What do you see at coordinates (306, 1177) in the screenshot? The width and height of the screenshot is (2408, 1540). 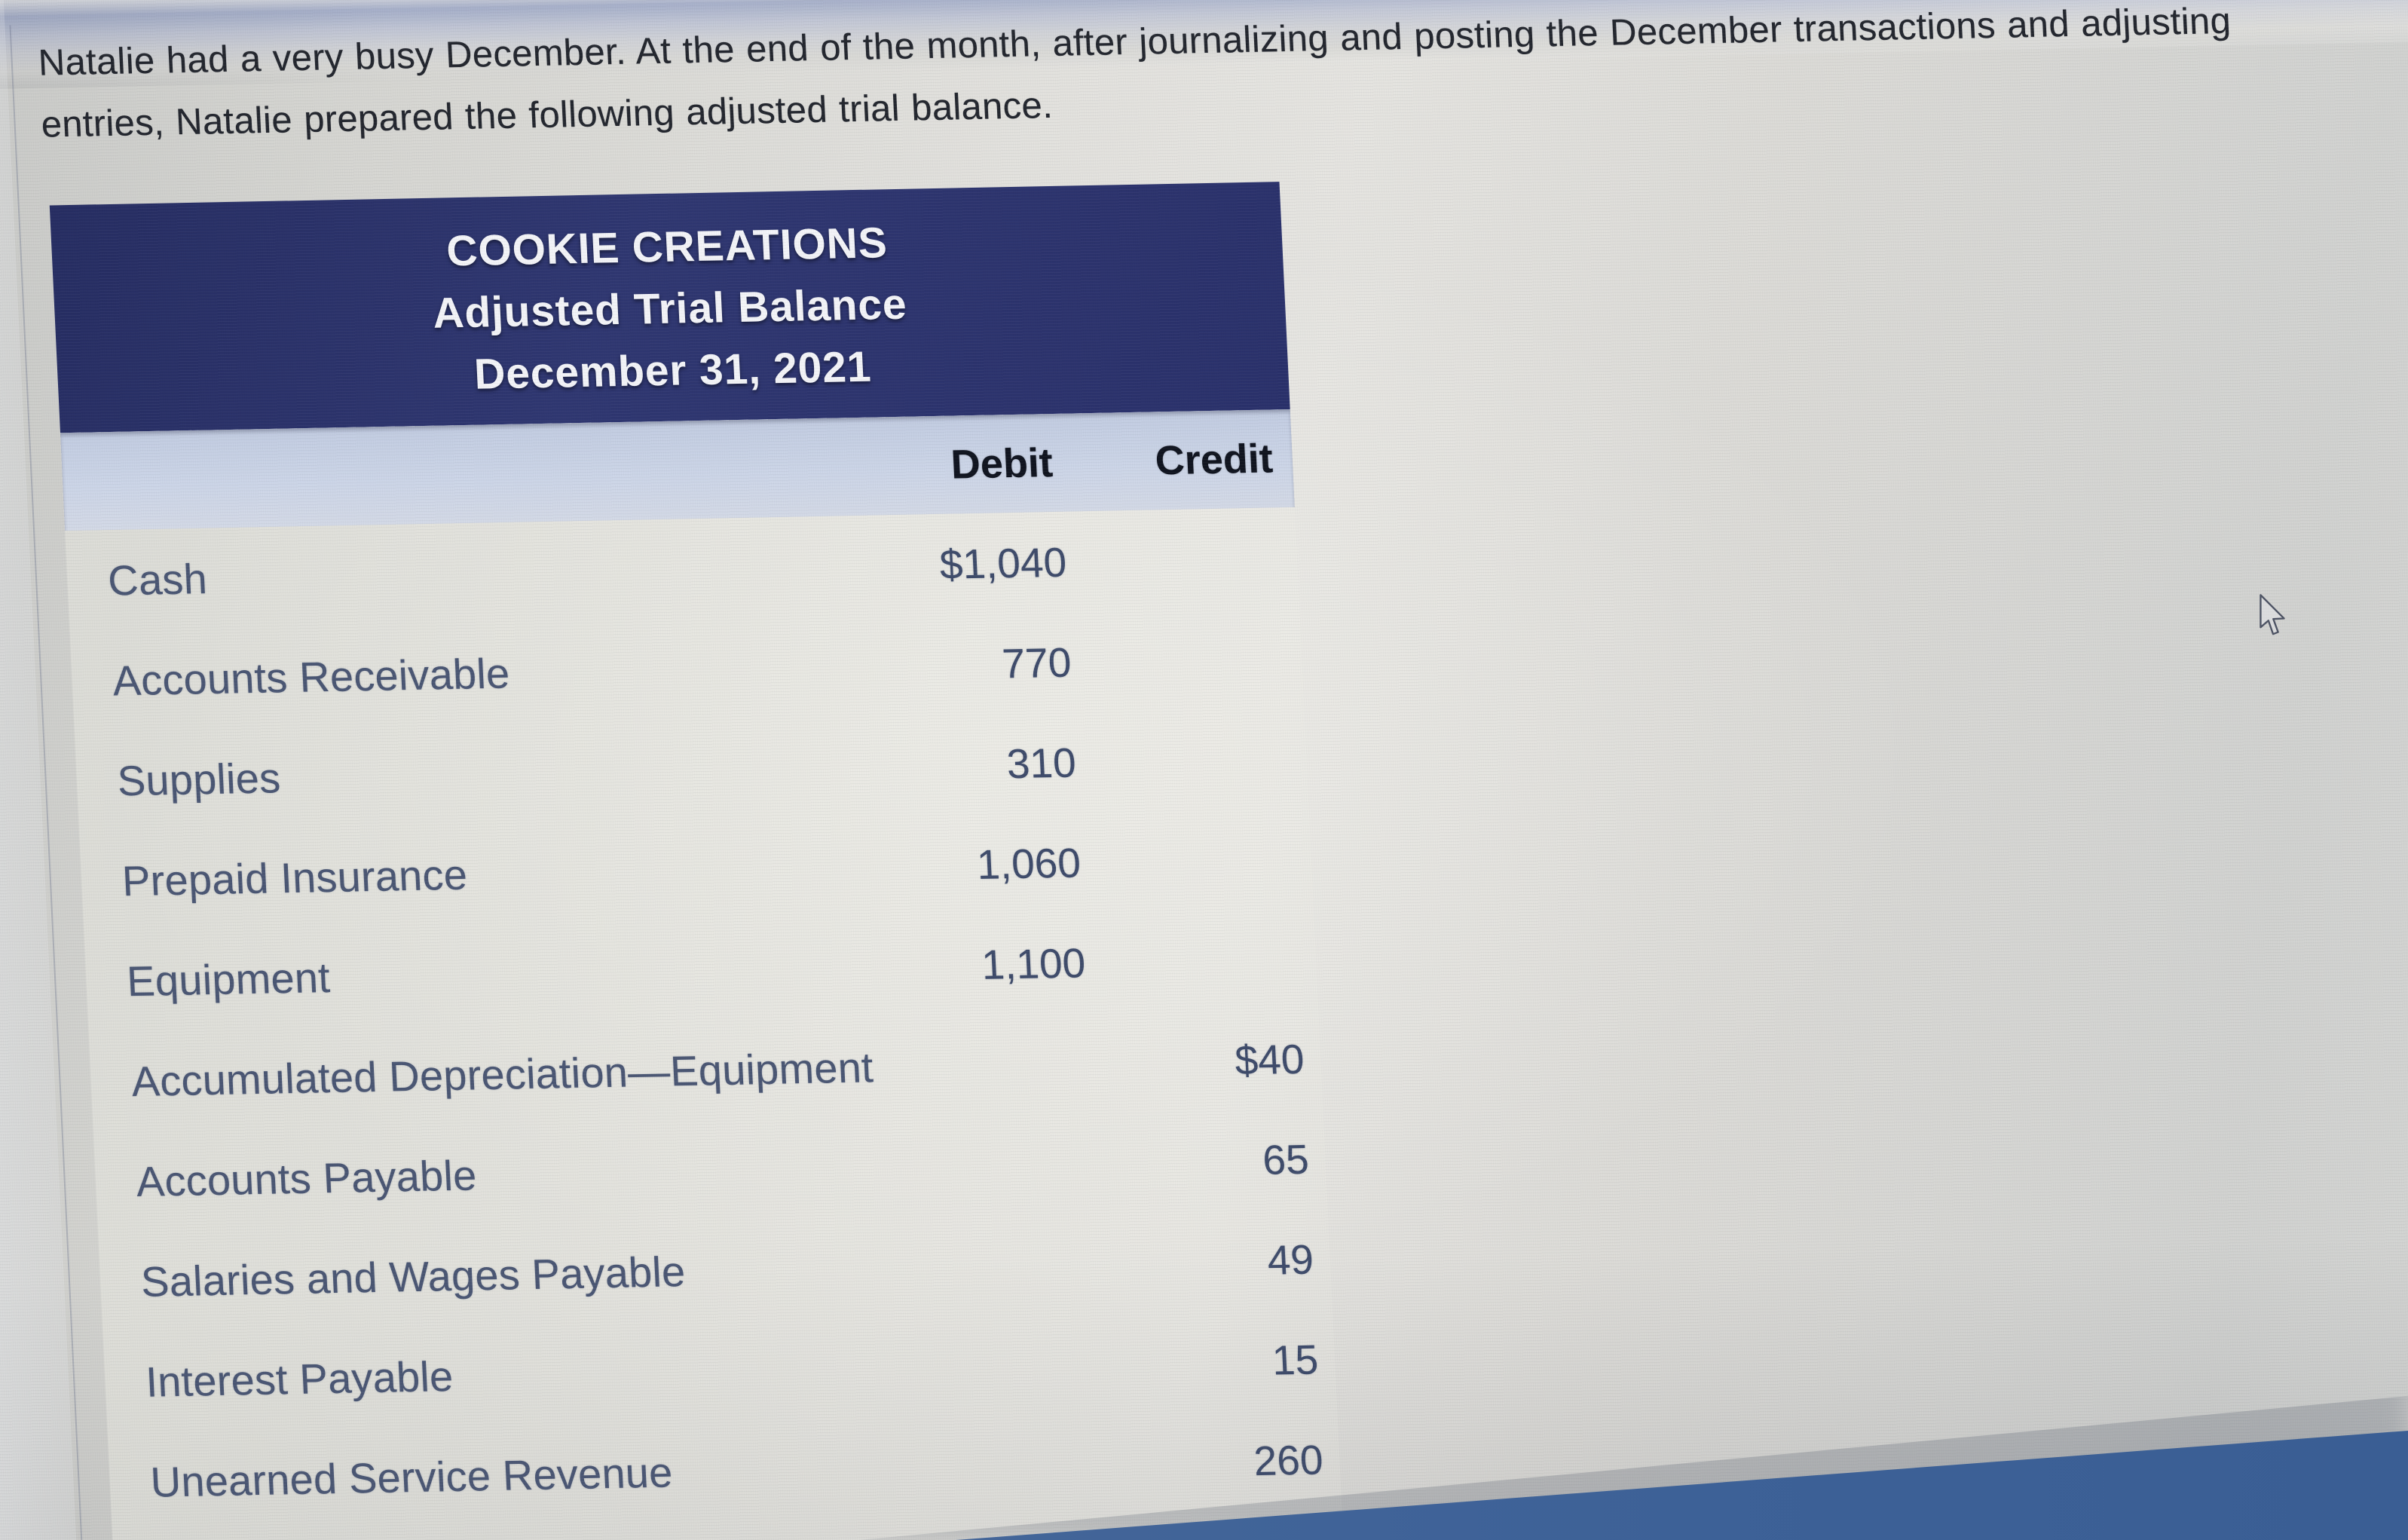 I see `account-name: Accounts Payable` at bounding box center [306, 1177].